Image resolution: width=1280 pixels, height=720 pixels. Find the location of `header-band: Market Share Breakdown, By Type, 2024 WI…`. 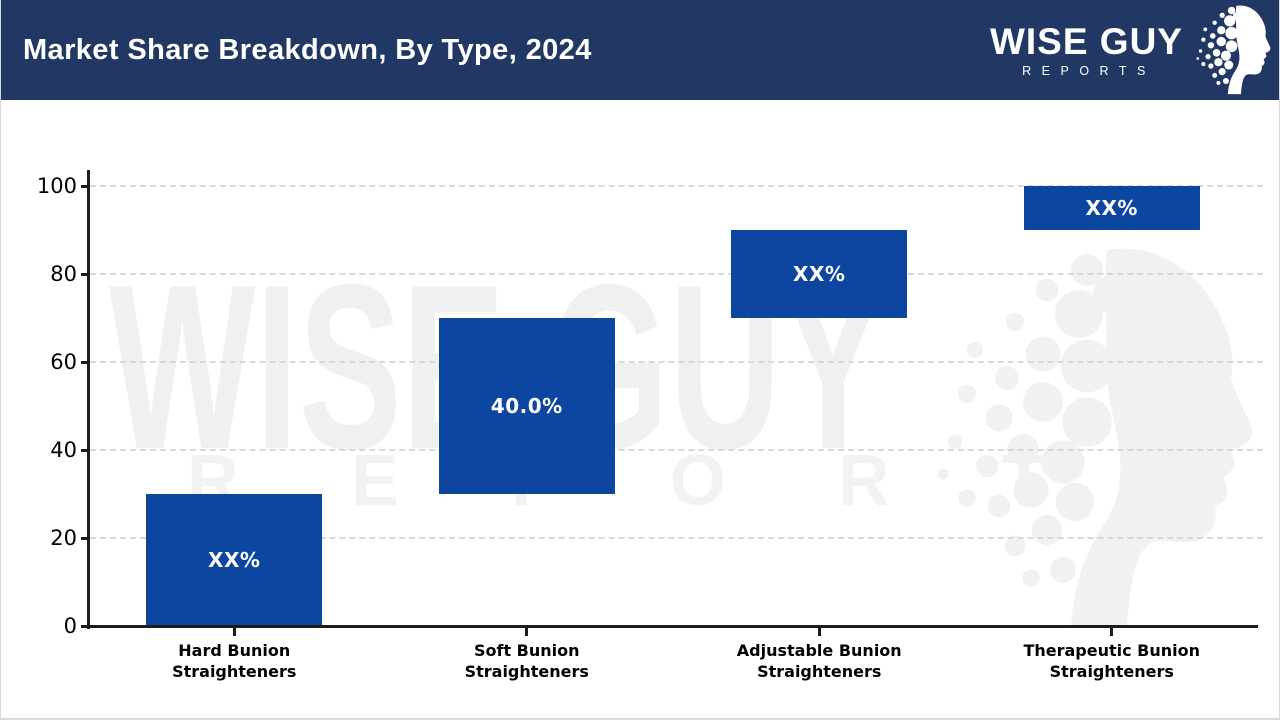

header-band: Market Share Breakdown, By Type, 2024 WI… is located at coordinates (640, 50).